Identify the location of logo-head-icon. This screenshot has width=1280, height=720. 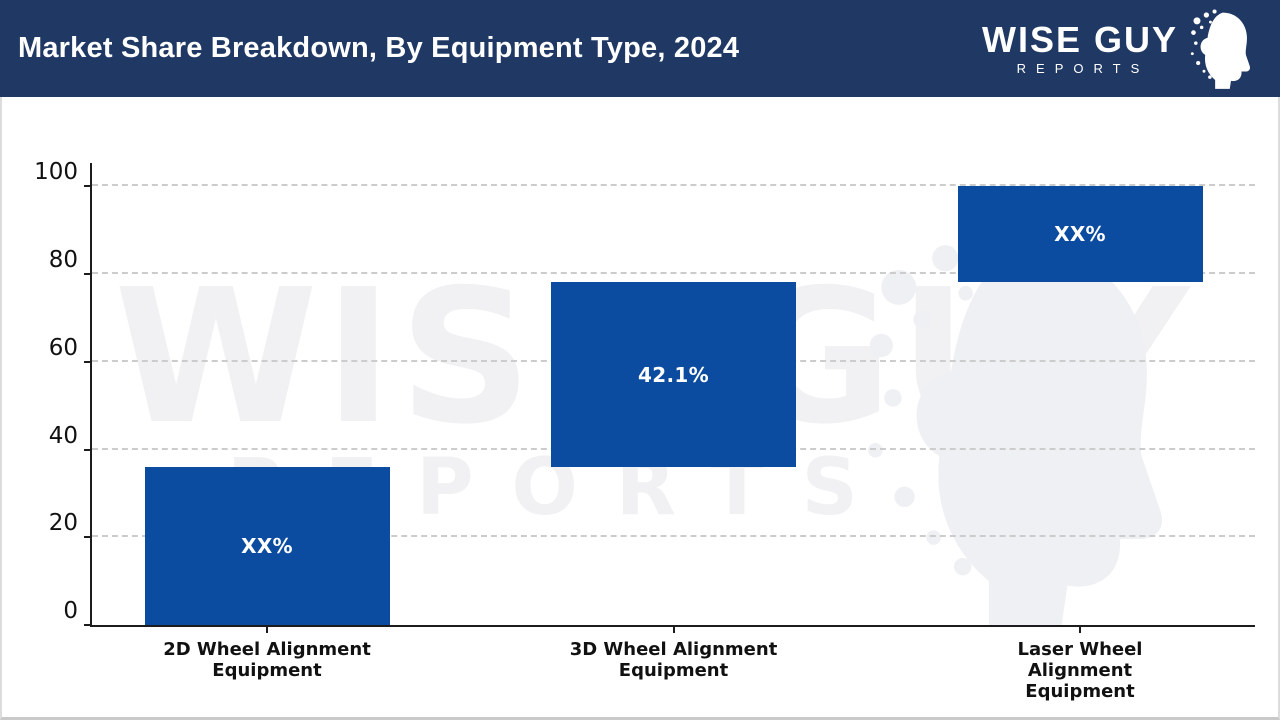
(1220, 48).